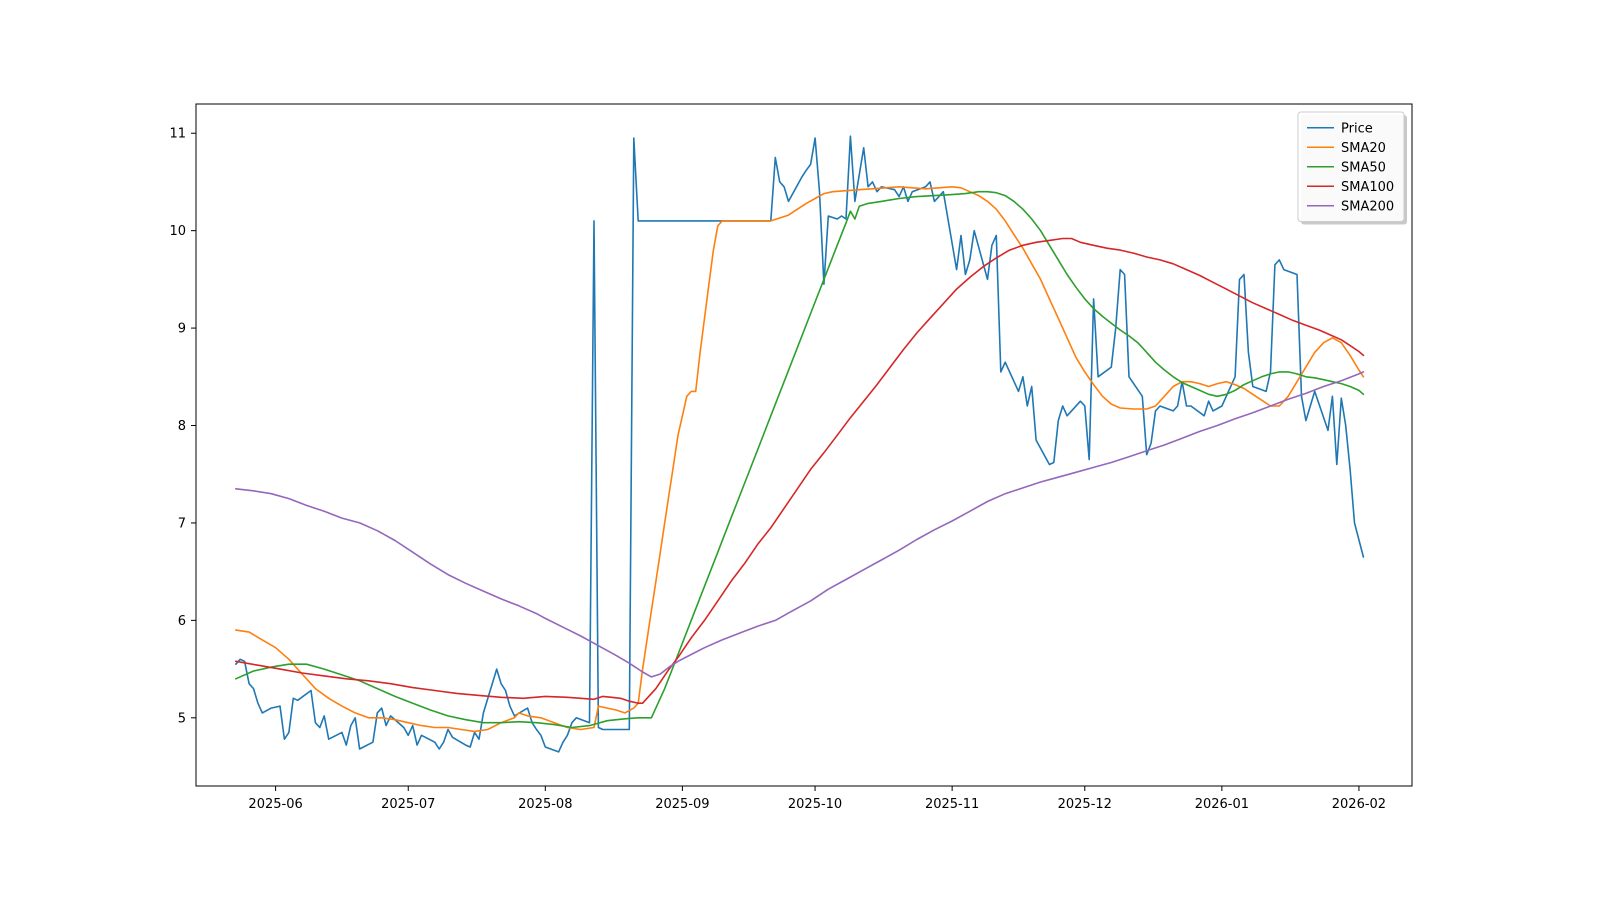 The image size is (1600, 900). I want to click on y-tick-label: 7, so click(182, 523).